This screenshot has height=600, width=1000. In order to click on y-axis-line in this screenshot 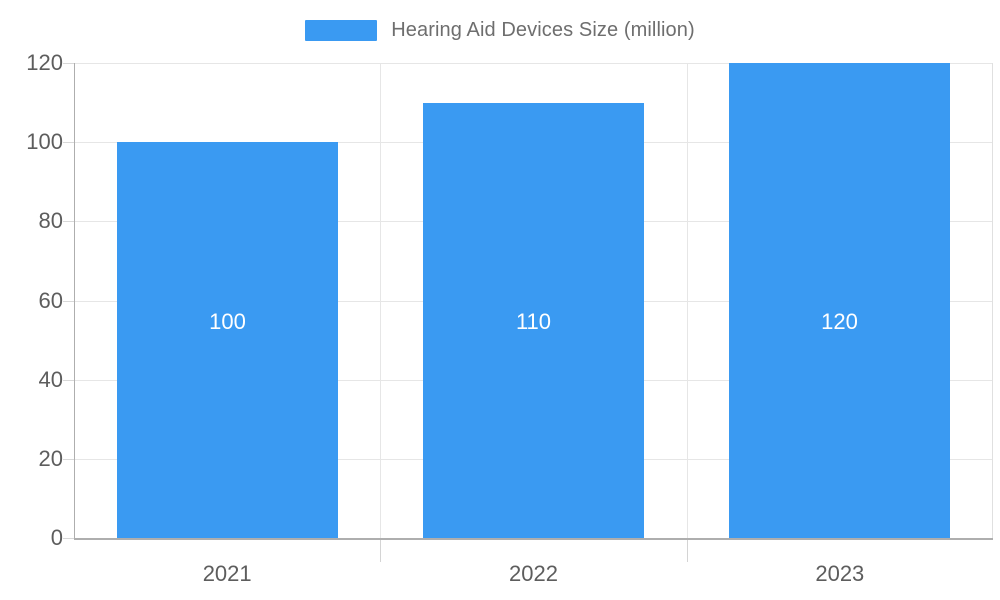, I will do `click(74, 300)`.